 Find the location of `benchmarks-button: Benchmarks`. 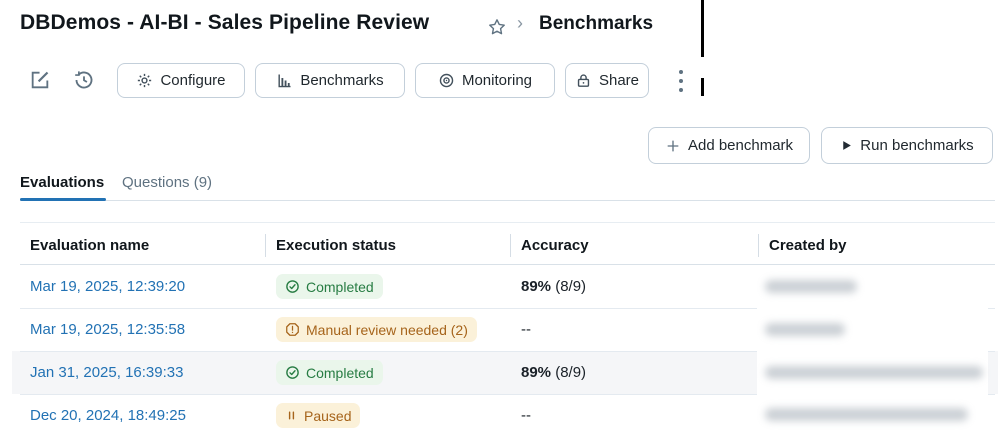

benchmarks-button: Benchmarks is located at coordinates (330, 80).